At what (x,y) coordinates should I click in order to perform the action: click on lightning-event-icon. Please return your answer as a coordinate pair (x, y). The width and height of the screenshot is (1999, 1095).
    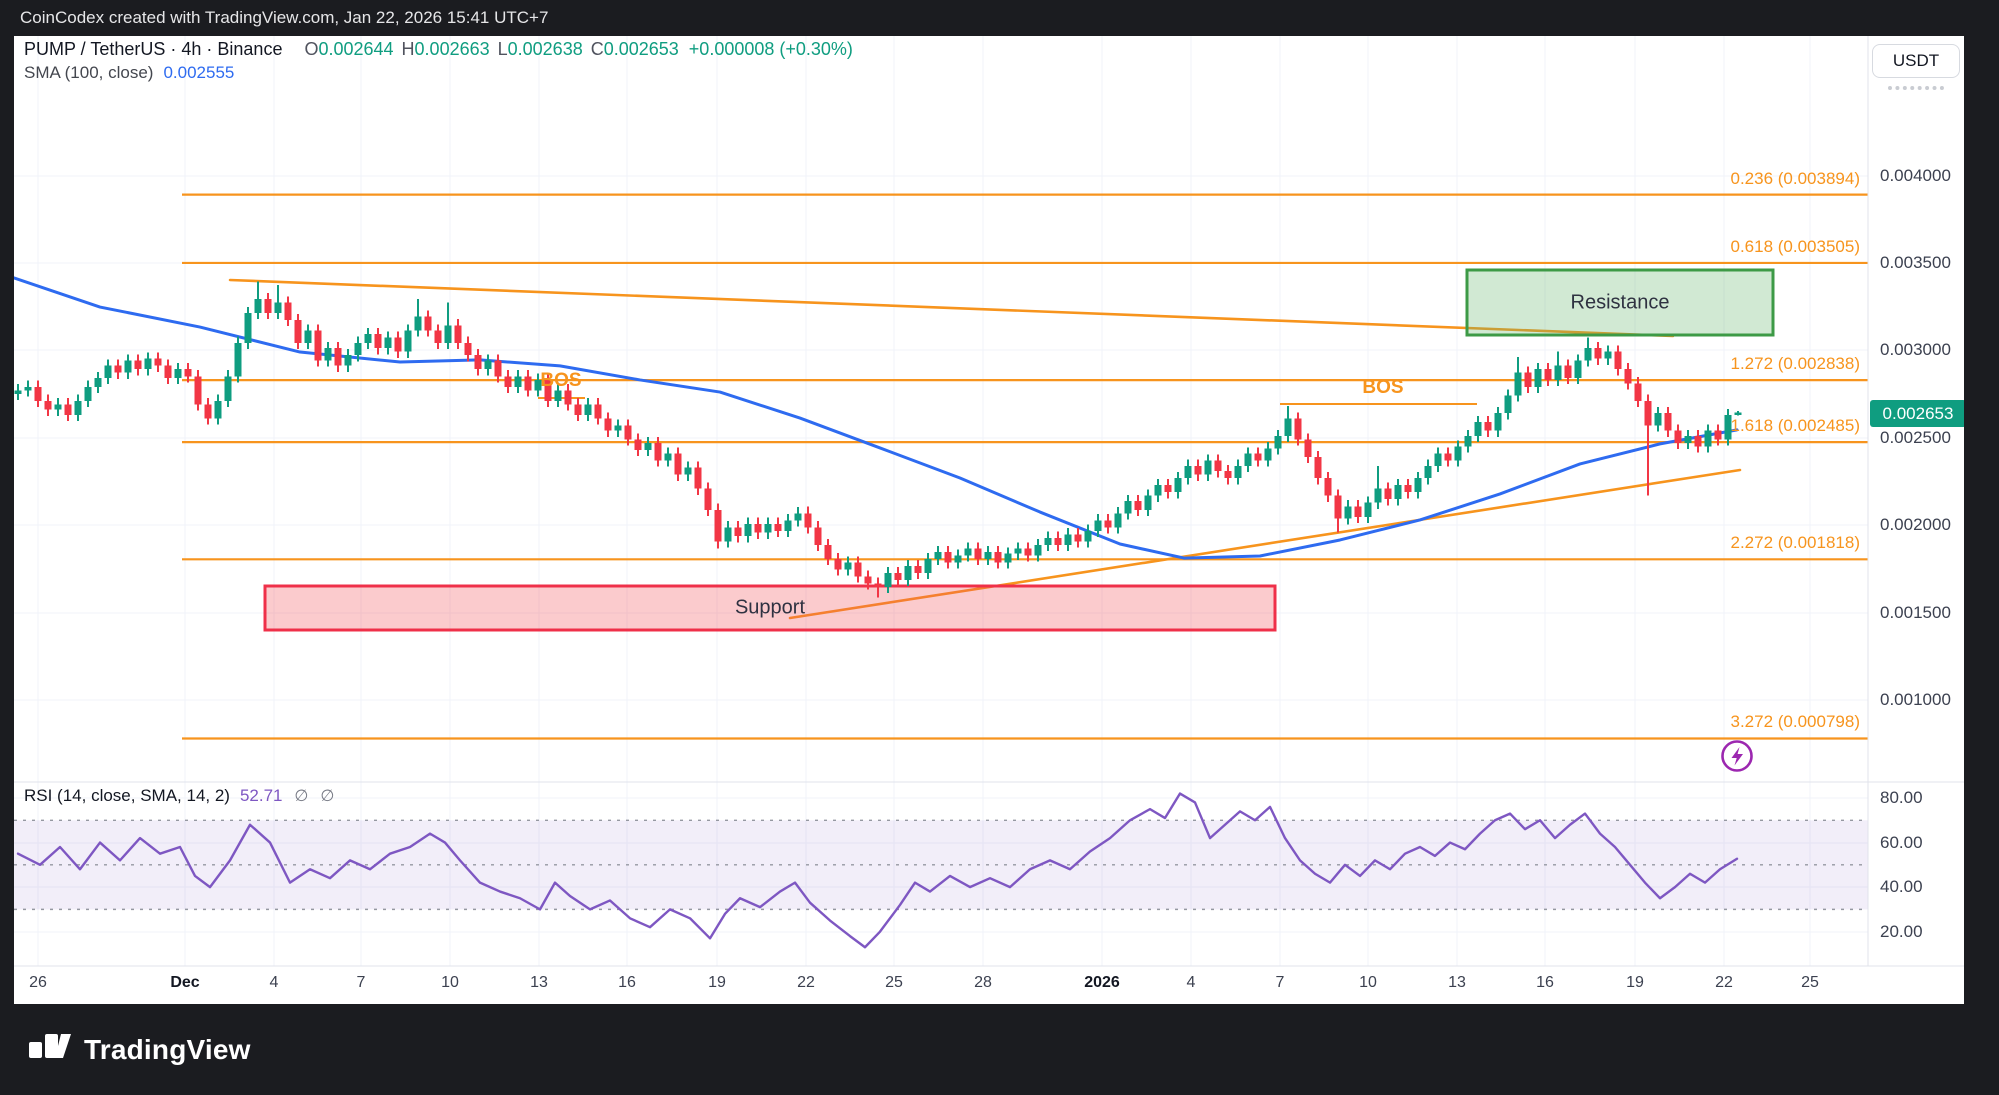
    Looking at the image, I should click on (1737, 758).